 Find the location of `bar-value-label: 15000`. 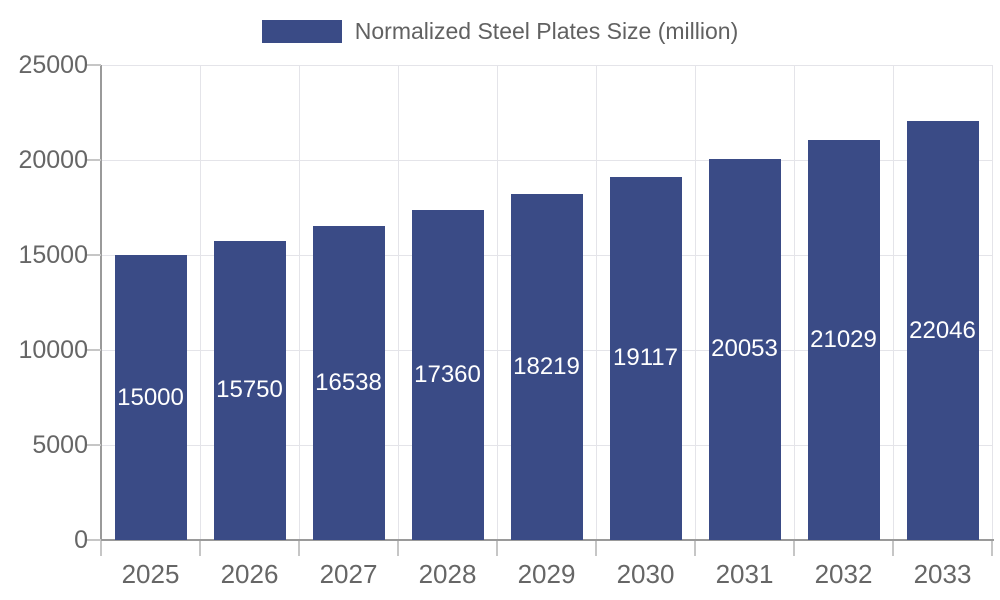

bar-value-label: 15000 is located at coordinates (150, 397).